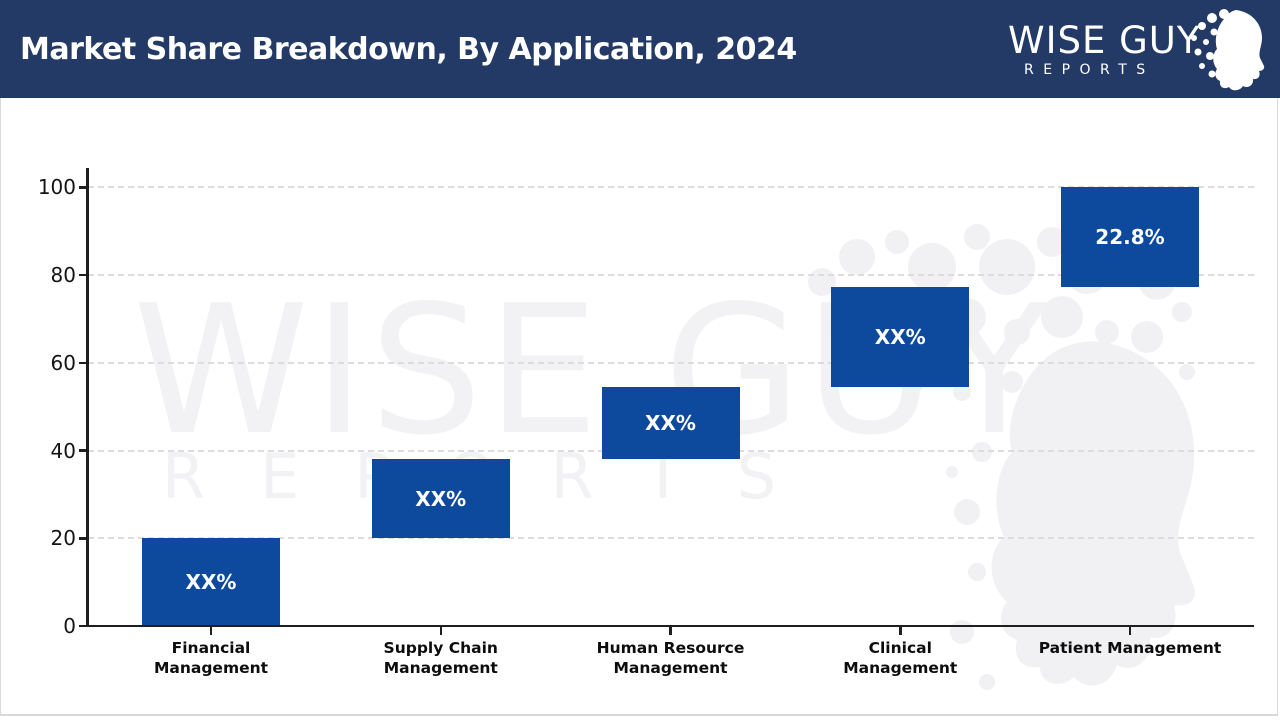 This screenshot has height=720, width=1280. I want to click on bar-segment: 22.8%, so click(1130, 237).